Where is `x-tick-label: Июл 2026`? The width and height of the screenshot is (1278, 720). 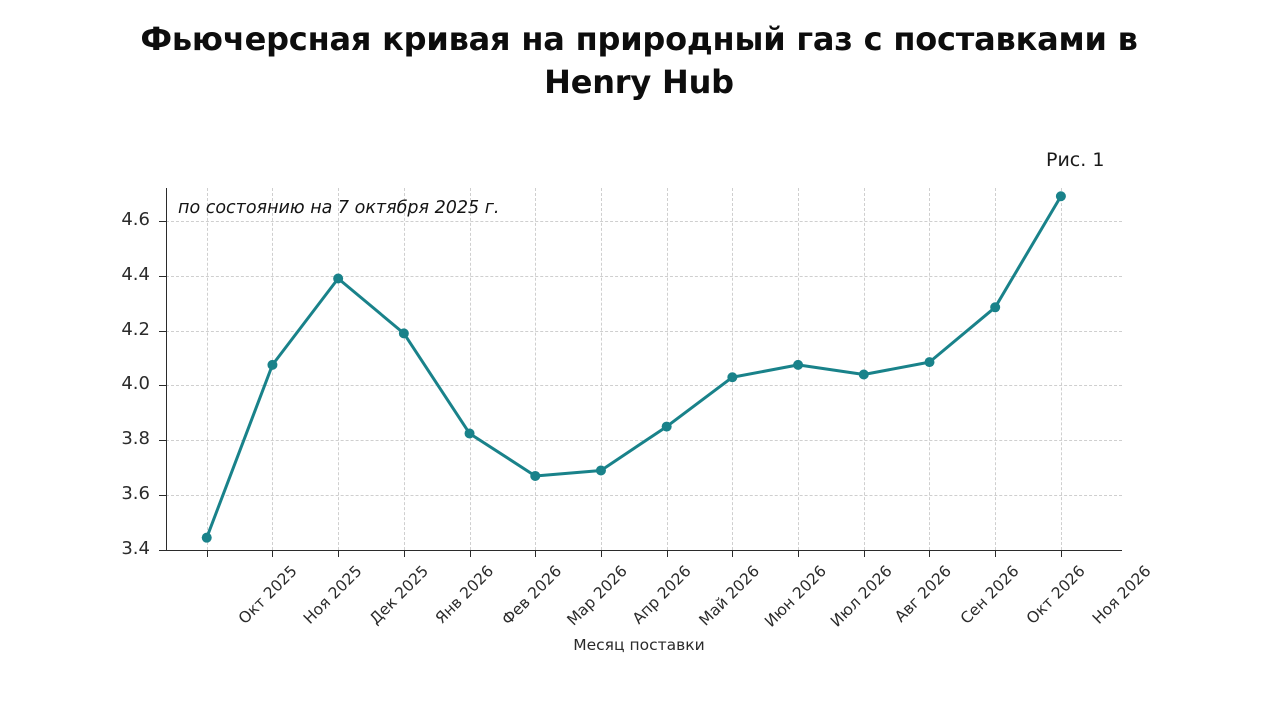
x-tick-label: Июл 2026 is located at coordinates (861, 596).